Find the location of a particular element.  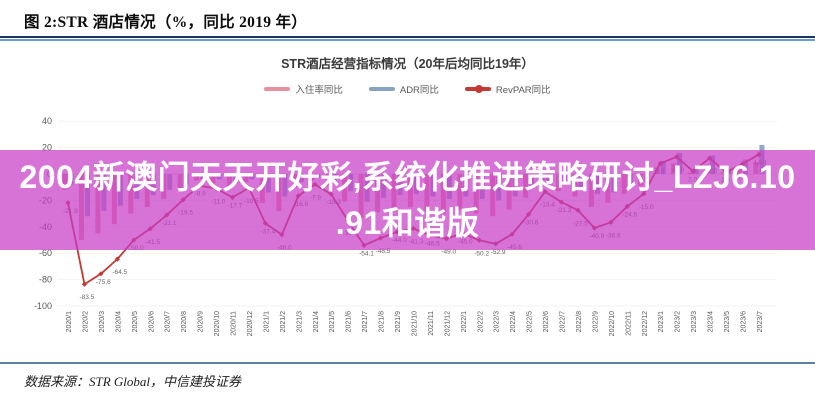

svg-text: 2022/7 is located at coordinates (563, 322).